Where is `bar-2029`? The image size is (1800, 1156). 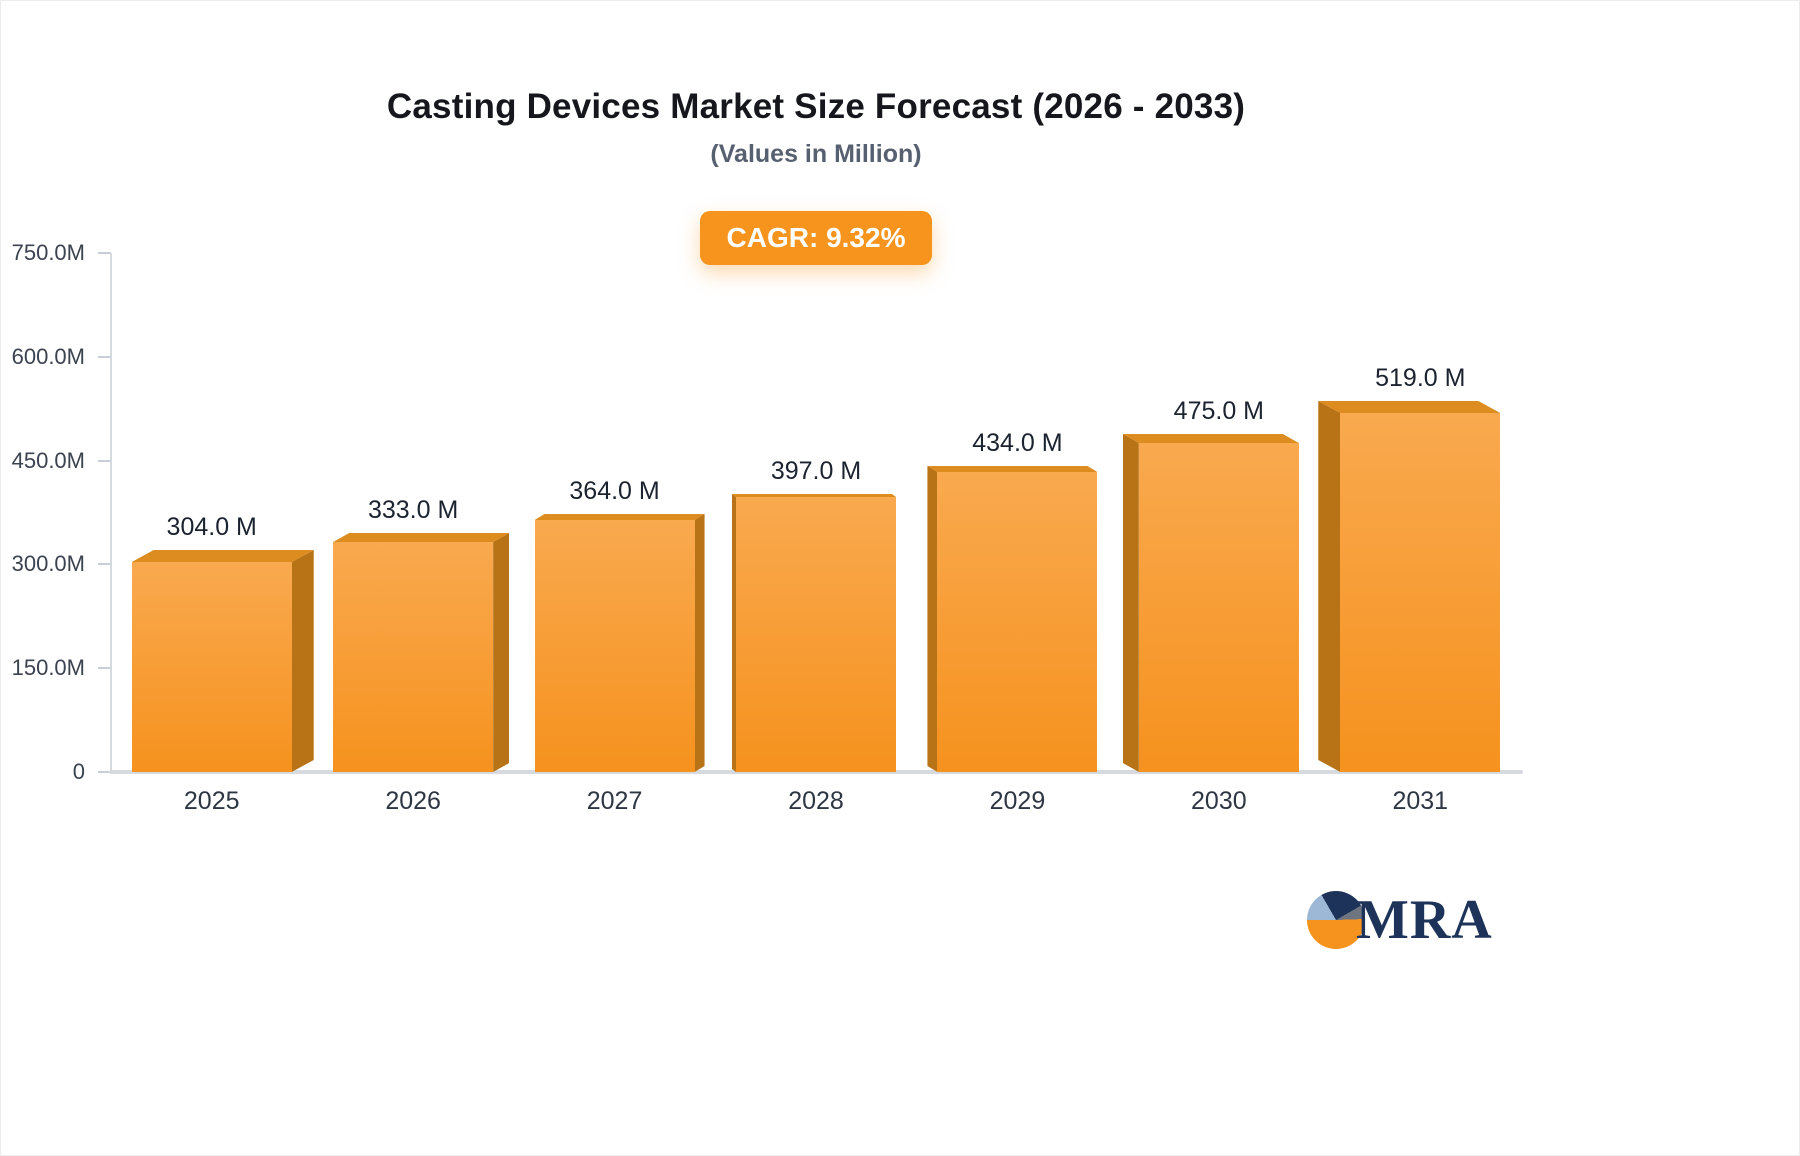
bar-2029 is located at coordinates (1012, 619).